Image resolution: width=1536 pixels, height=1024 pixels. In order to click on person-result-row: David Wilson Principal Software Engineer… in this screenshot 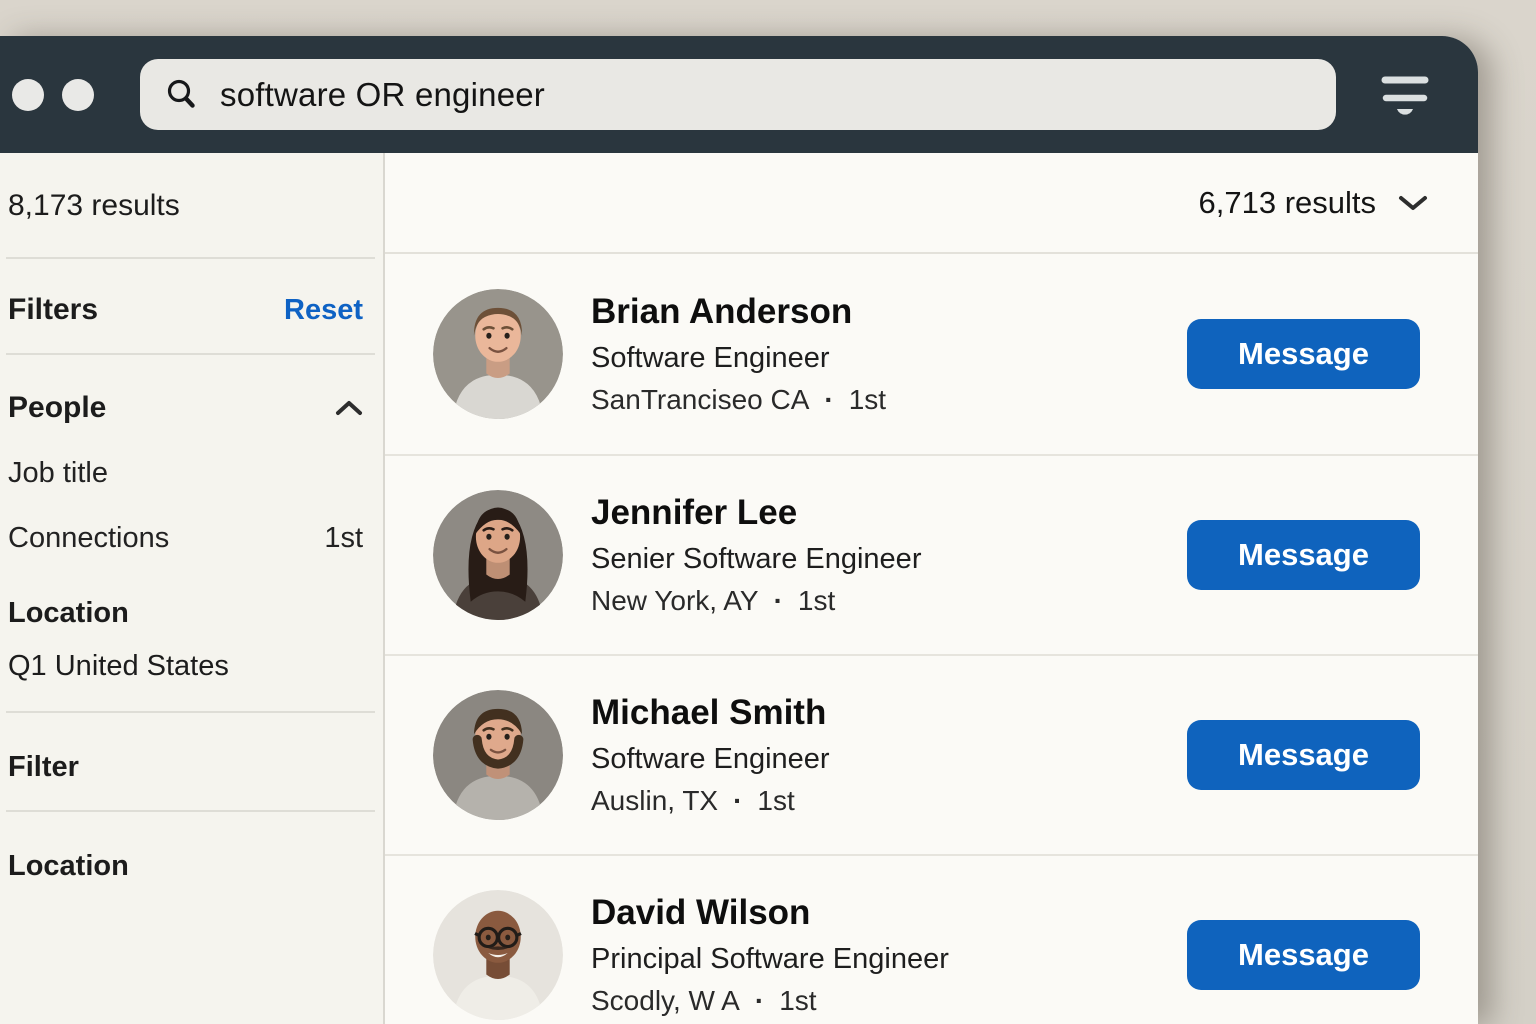, I will do `click(931, 939)`.